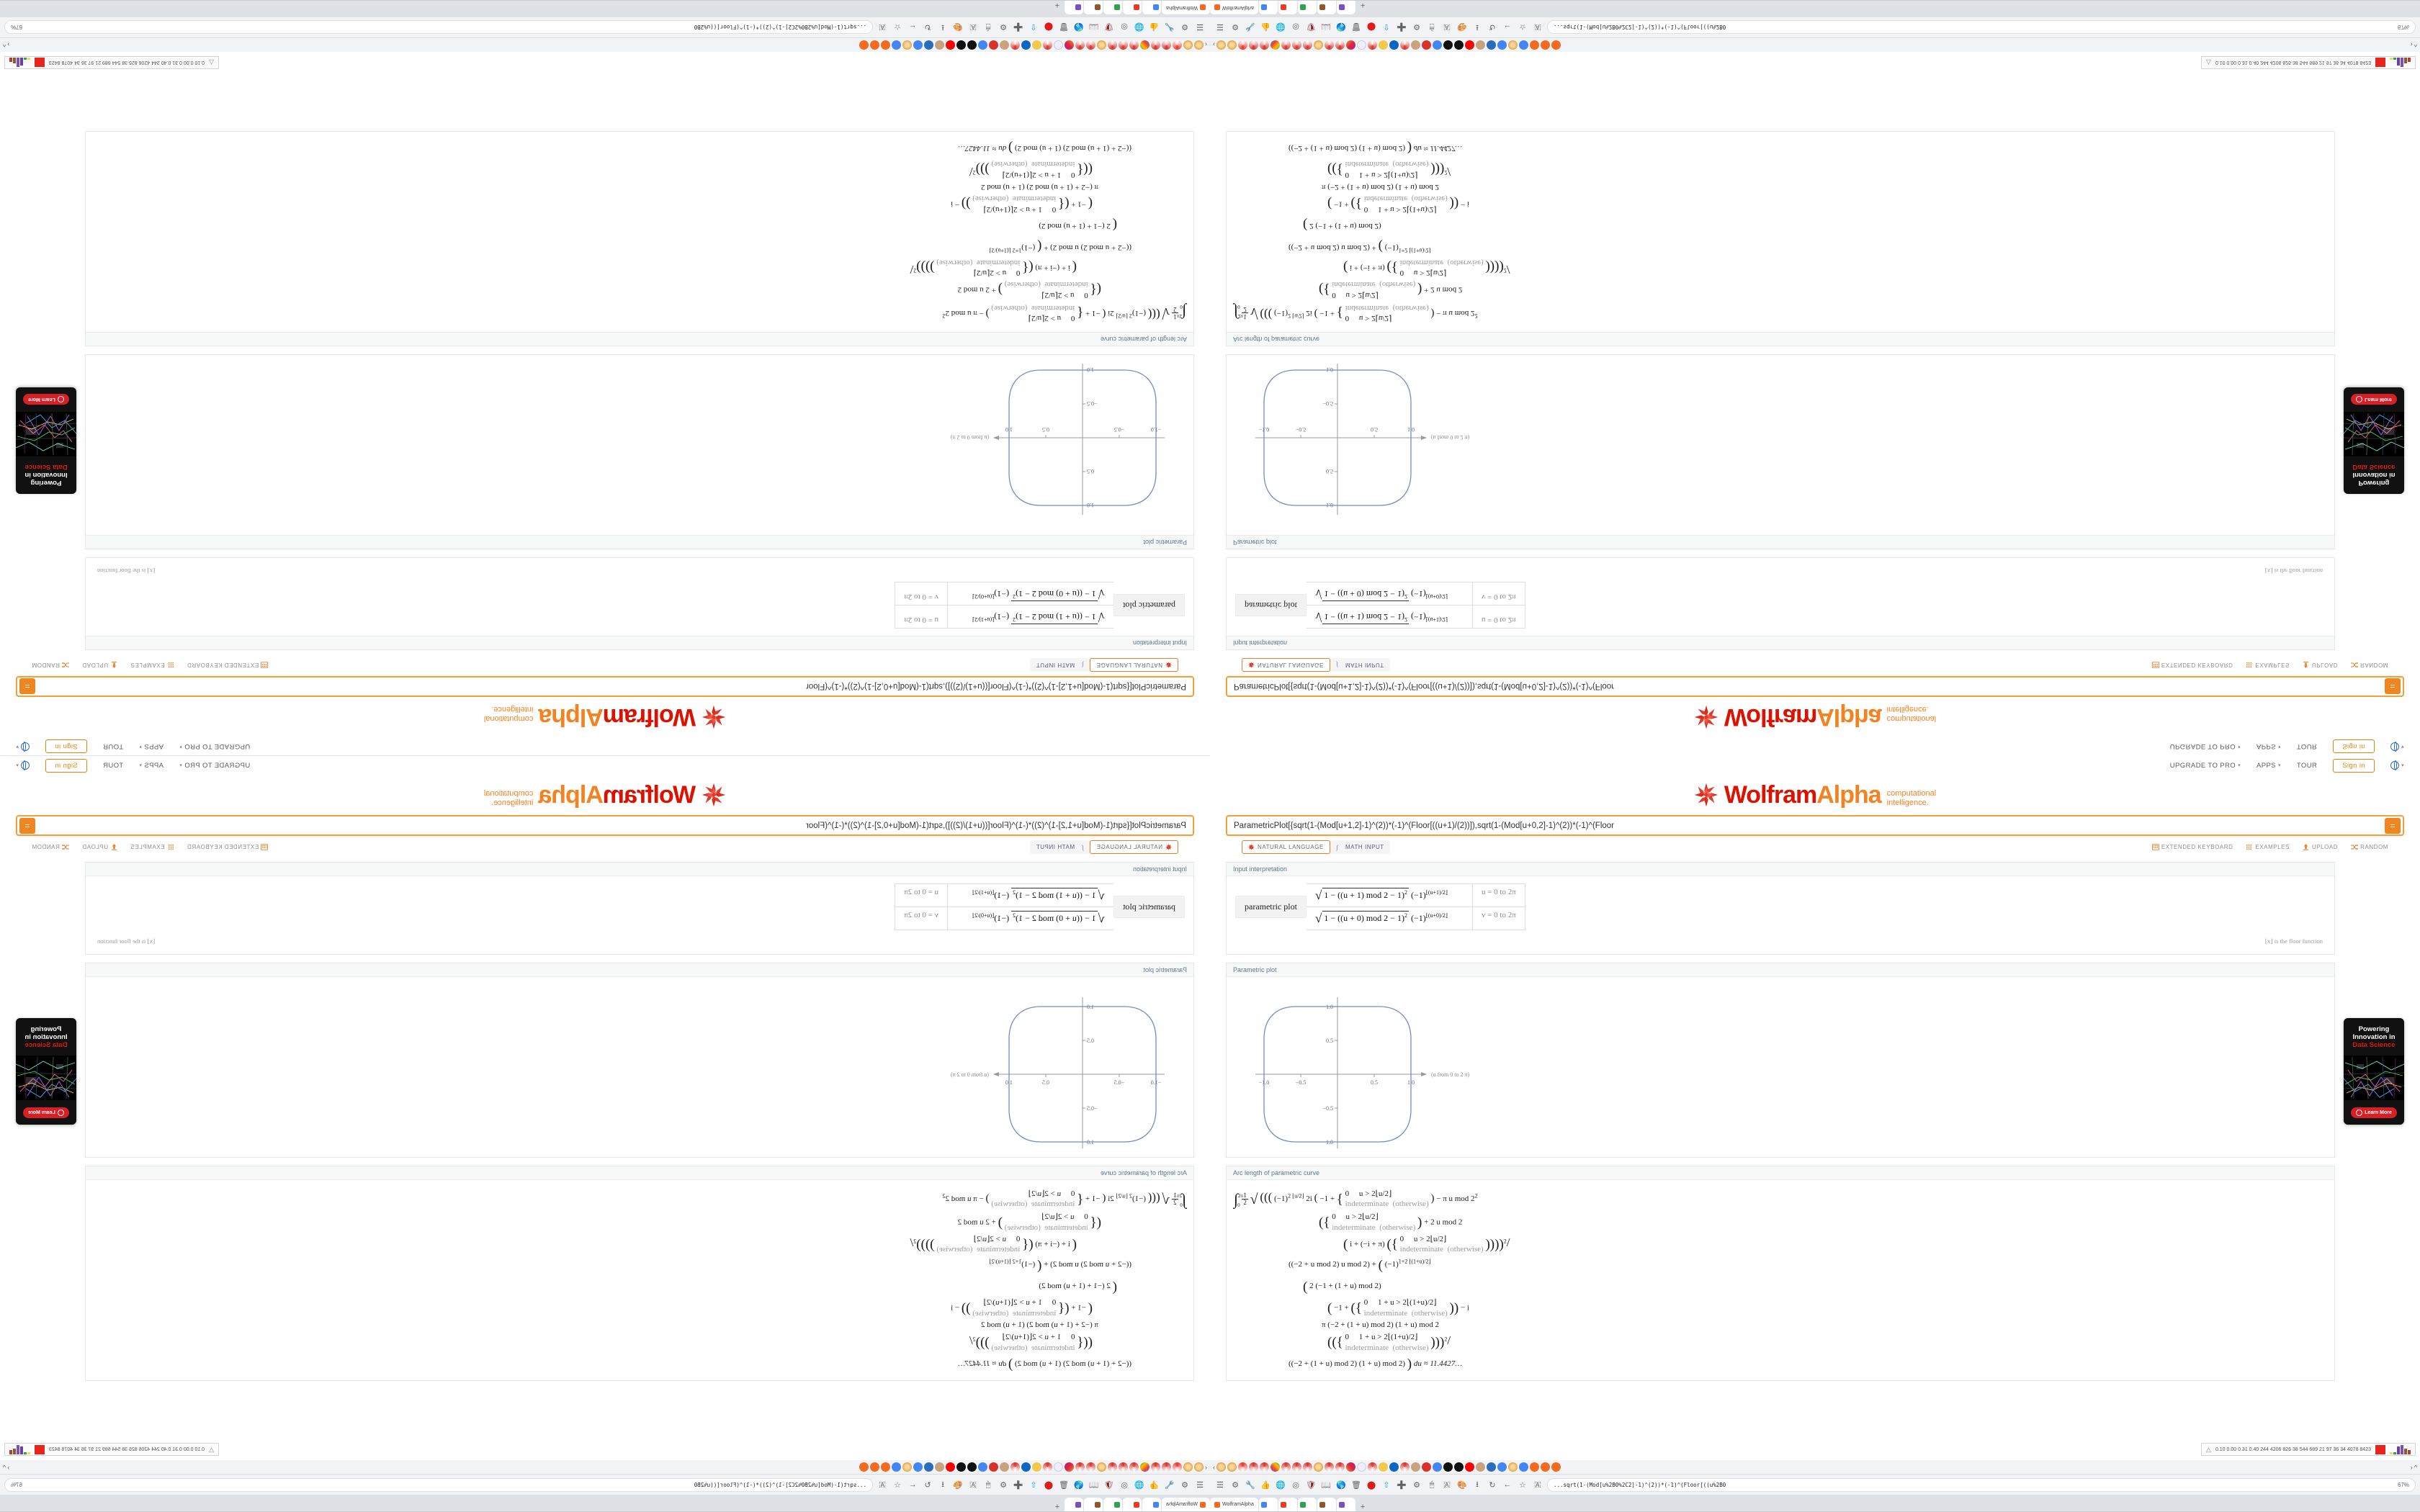 The width and height of the screenshot is (2420, 1512). What do you see at coordinates (8, 1467) in the screenshot?
I see `bookmark-expand-chevron-icon: ›` at bounding box center [8, 1467].